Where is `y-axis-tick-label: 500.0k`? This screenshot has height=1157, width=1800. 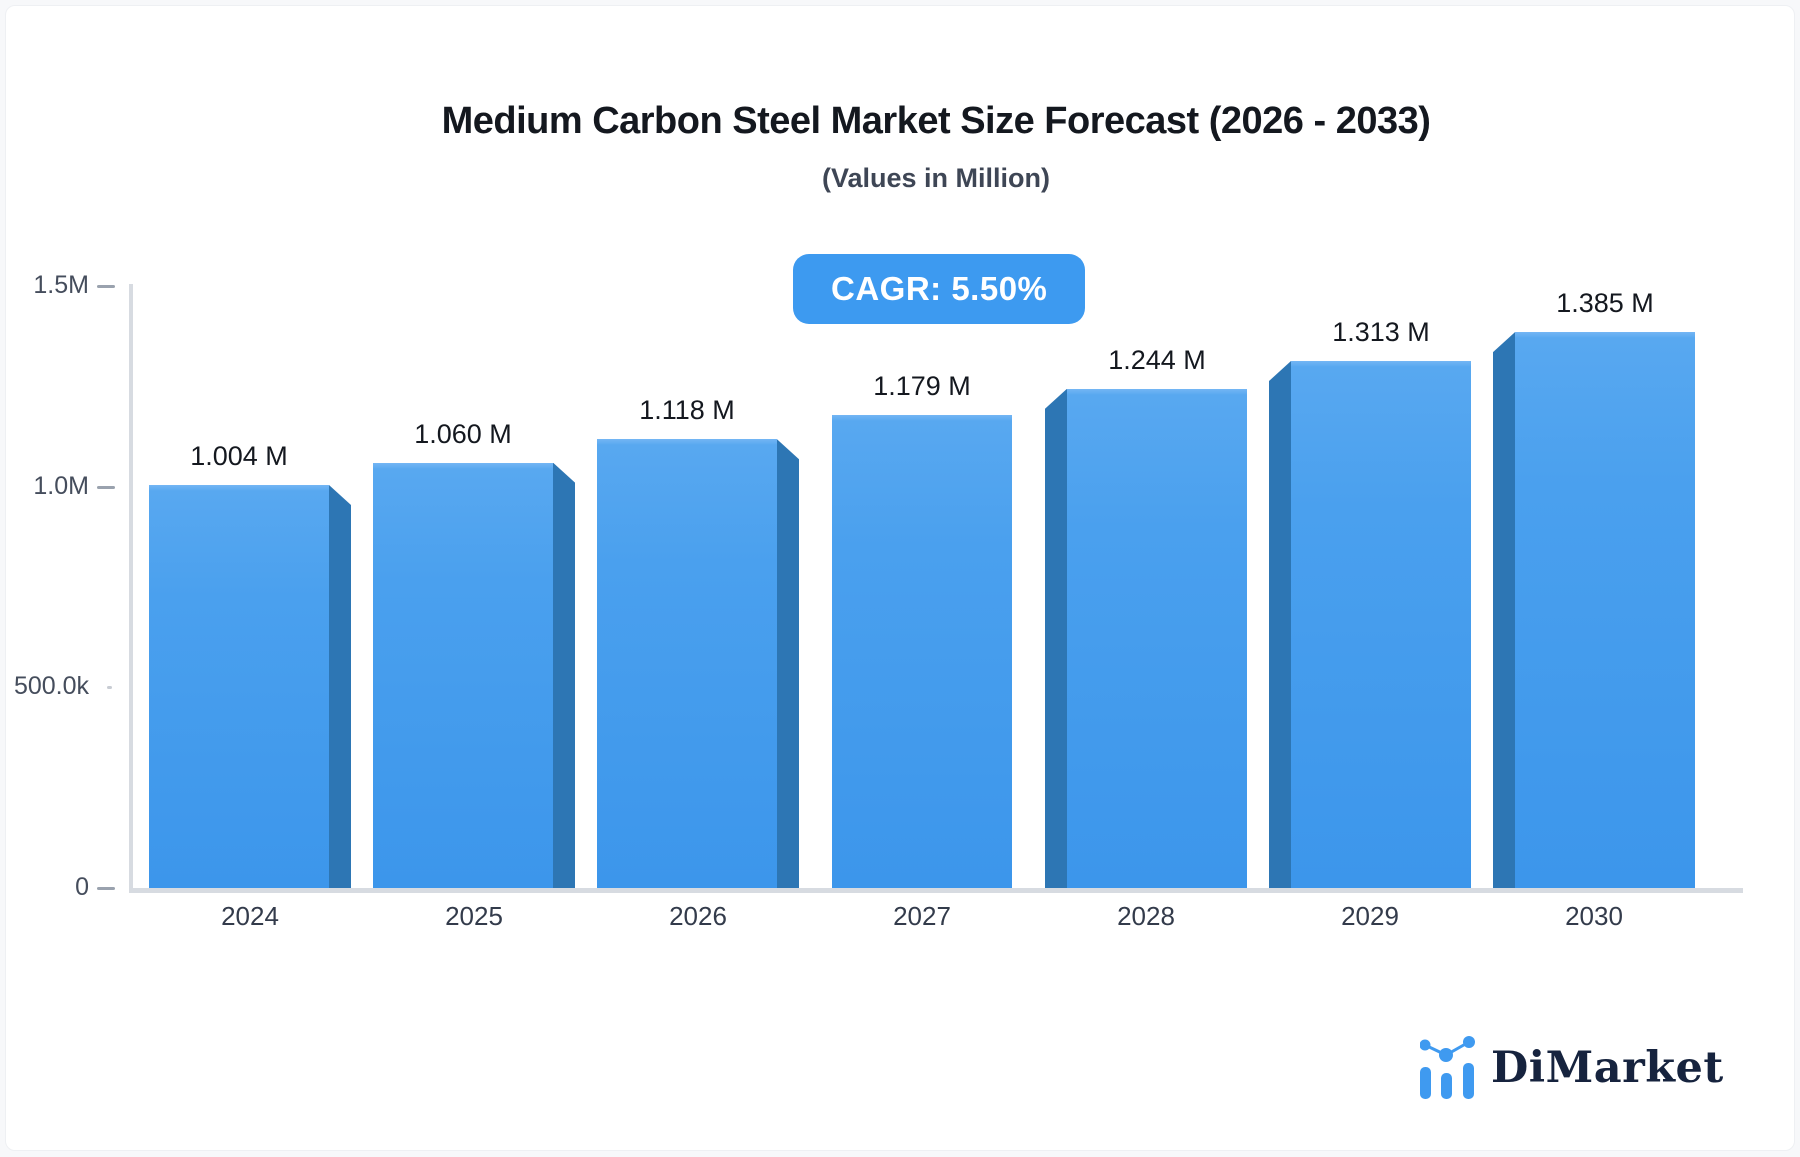
y-axis-tick-label: 500.0k is located at coordinates (51, 686).